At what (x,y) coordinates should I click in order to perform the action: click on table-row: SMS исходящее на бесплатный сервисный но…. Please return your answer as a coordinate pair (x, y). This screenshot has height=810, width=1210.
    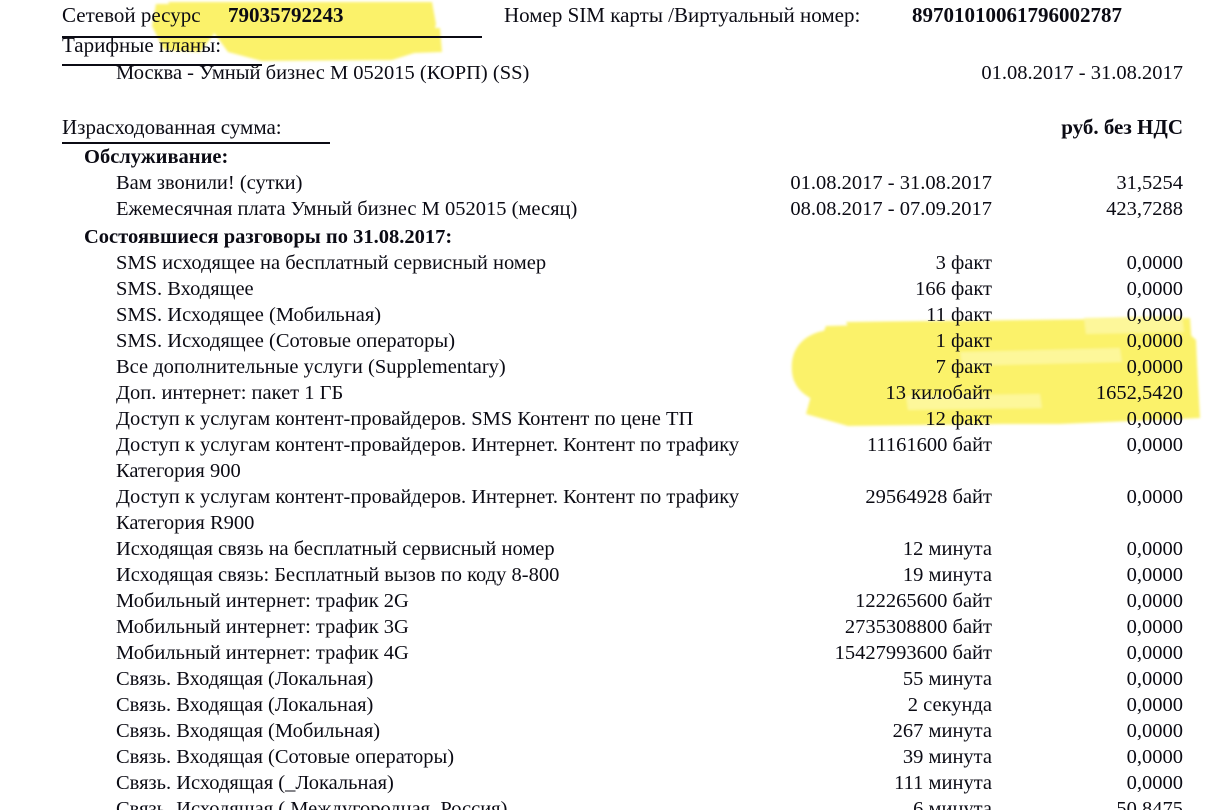
    Looking at the image, I should click on (605, 263).